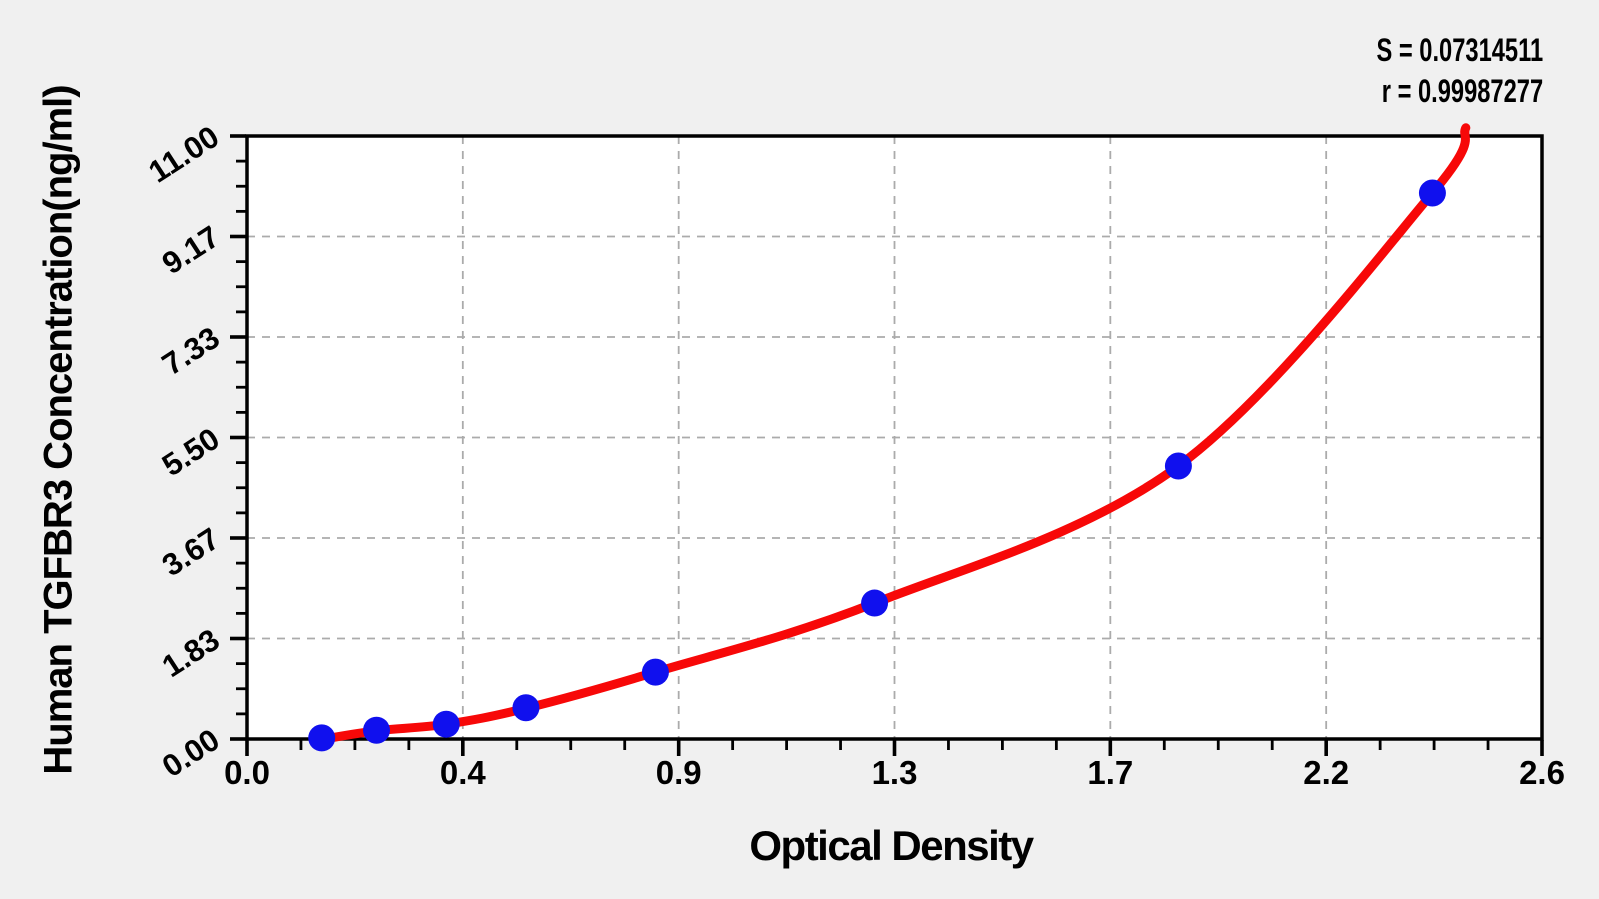  I want to click on fit-s-value: S = 0.07314511, so click(1459, 50).